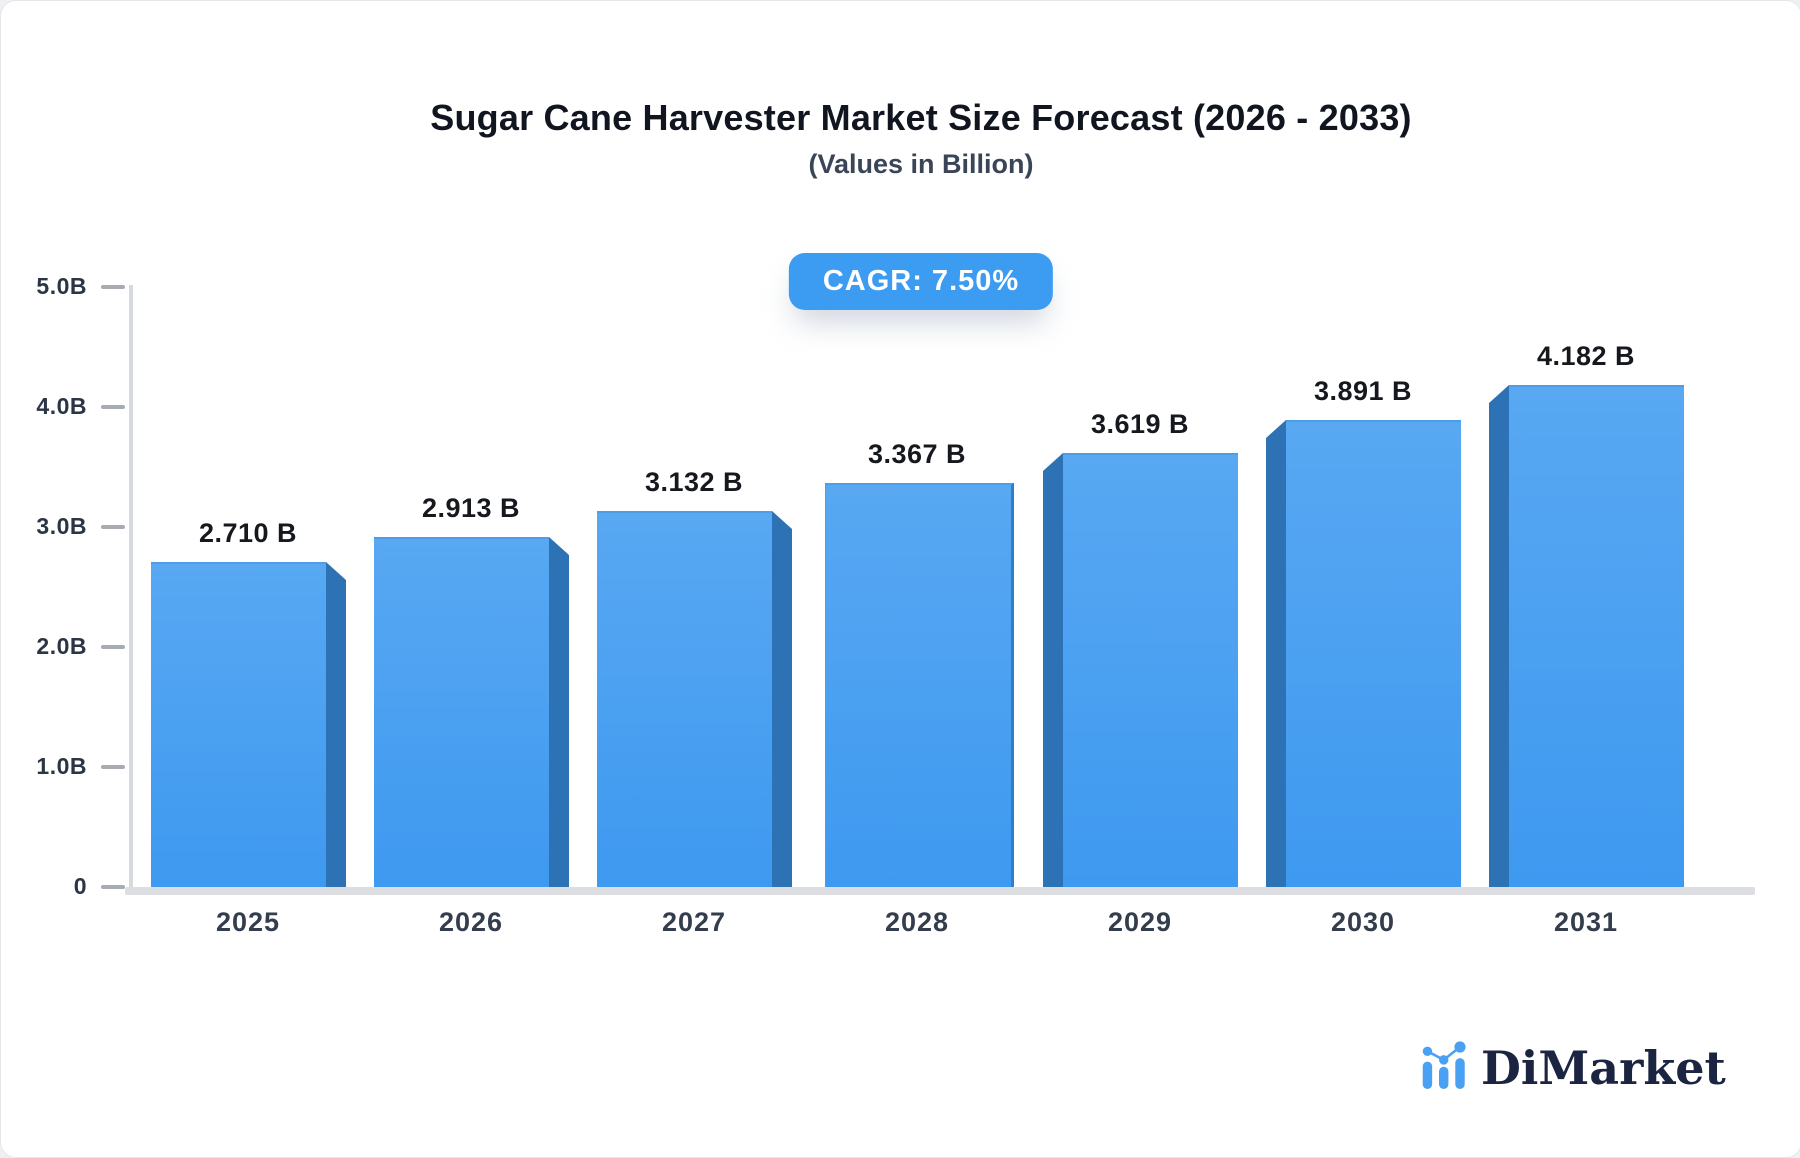 Image resolution: width=1800 pixels, height=1158 pixels. I want to click on x-axis-label: 2029, so click(1140, 922).